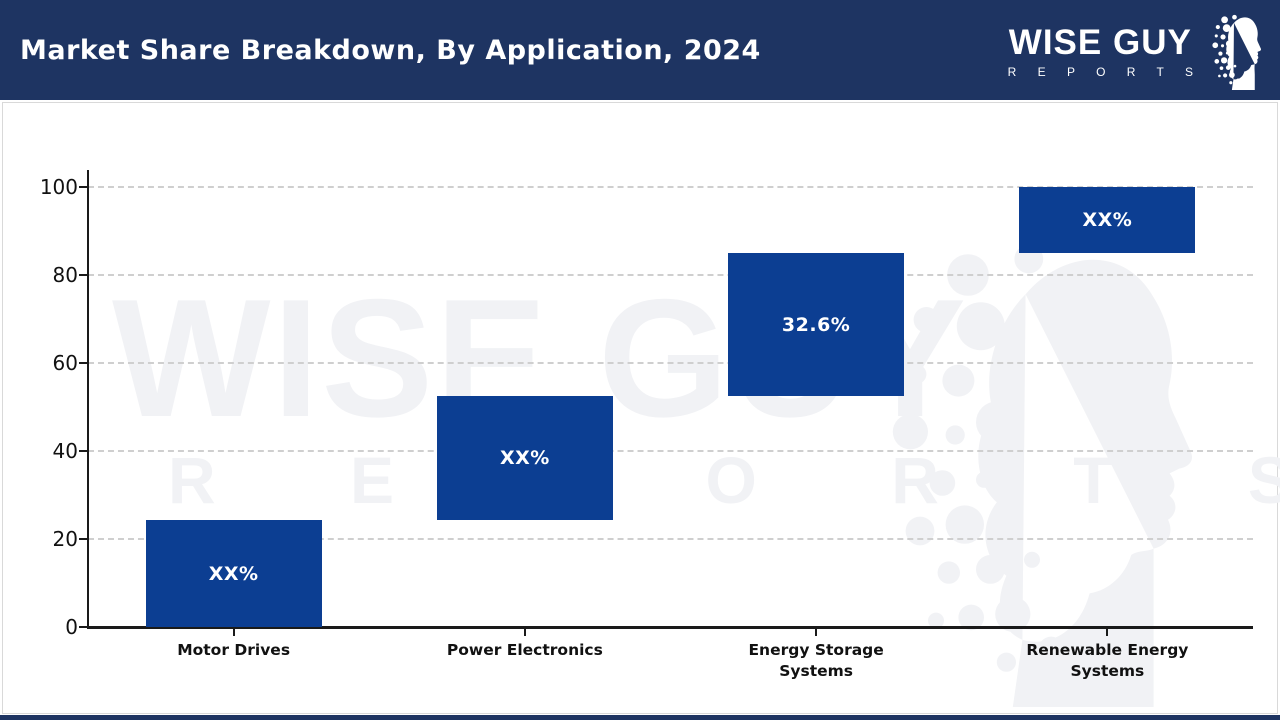 The width and height of the screenshot is (1280, 720). What do you see at coordinates (234, 650) in the screenshot?
I see `x-axis-category-label: Motor Drives` at bounding box center [234, 650].